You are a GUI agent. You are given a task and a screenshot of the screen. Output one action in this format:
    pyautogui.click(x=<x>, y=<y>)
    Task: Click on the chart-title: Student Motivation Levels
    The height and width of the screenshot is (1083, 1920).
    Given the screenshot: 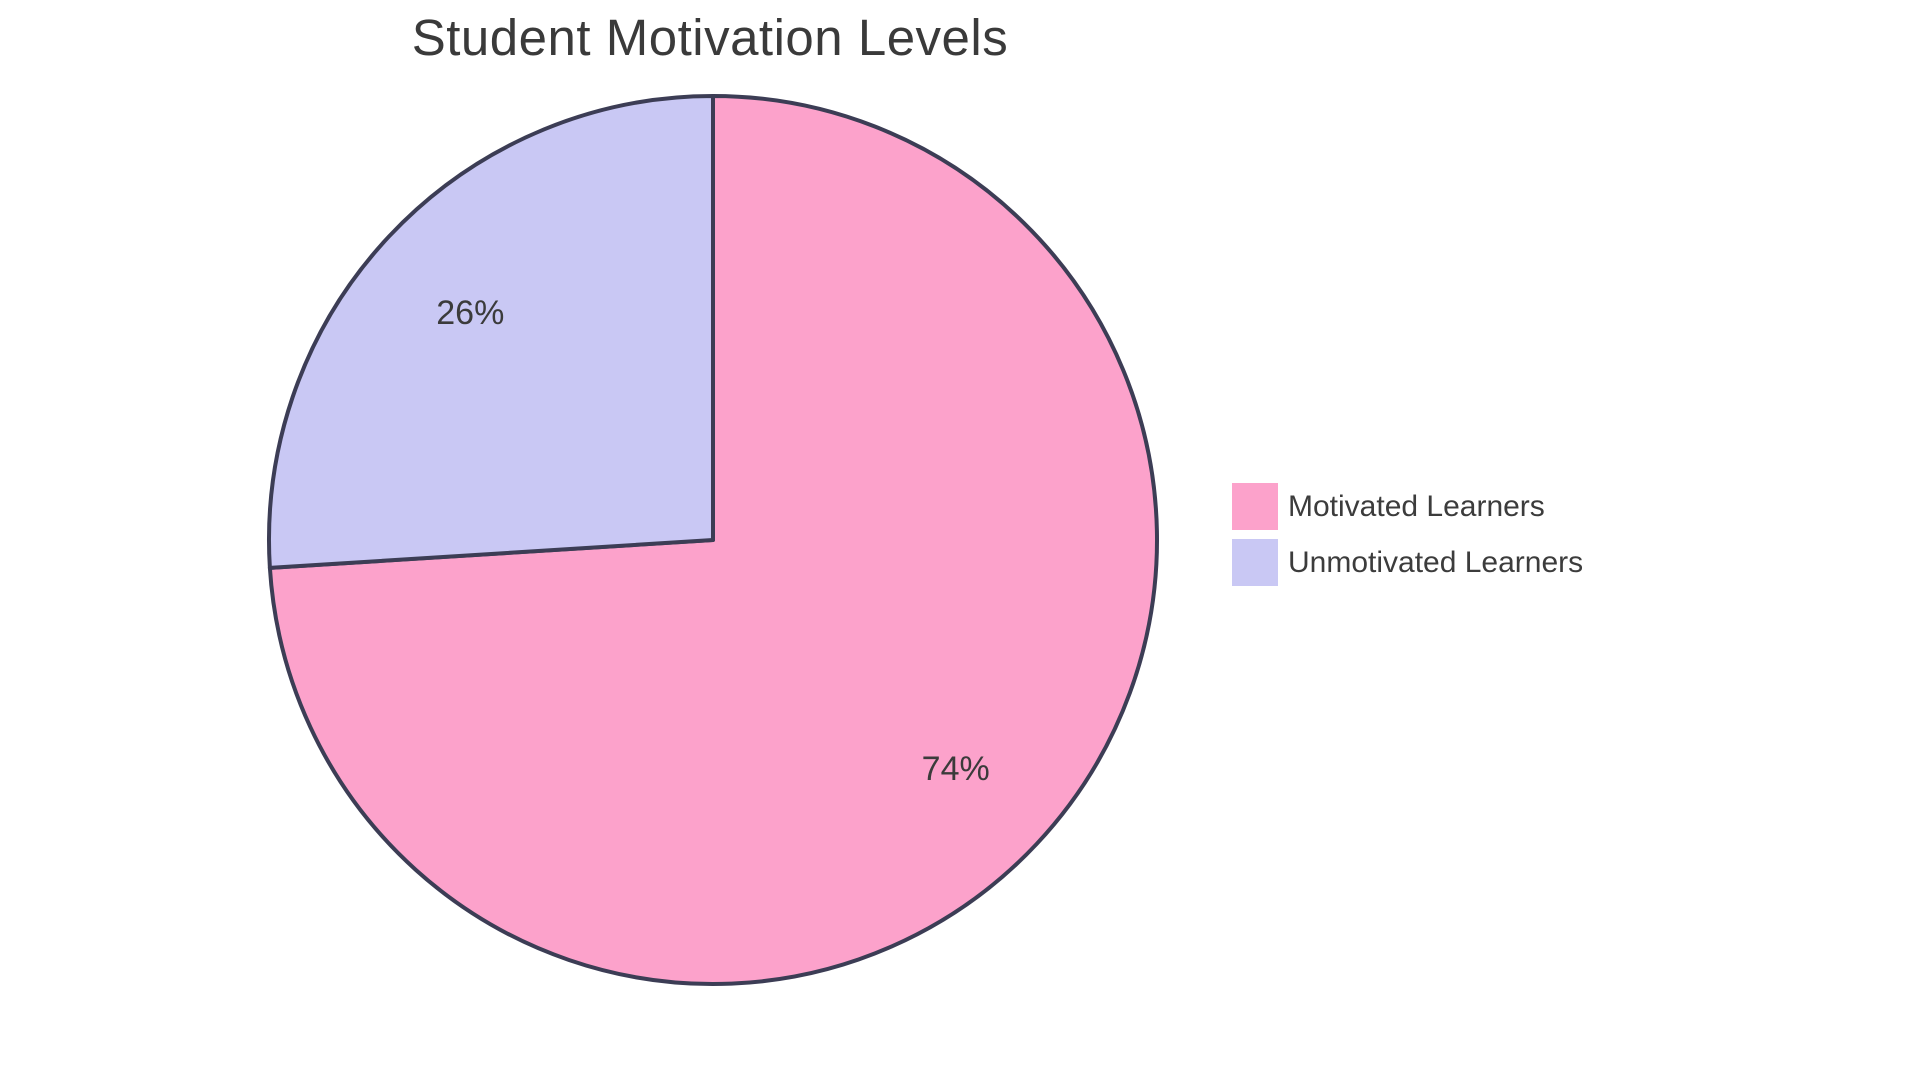 What is the action you would take?
    pyautogui.click(x=710, y=37)
    